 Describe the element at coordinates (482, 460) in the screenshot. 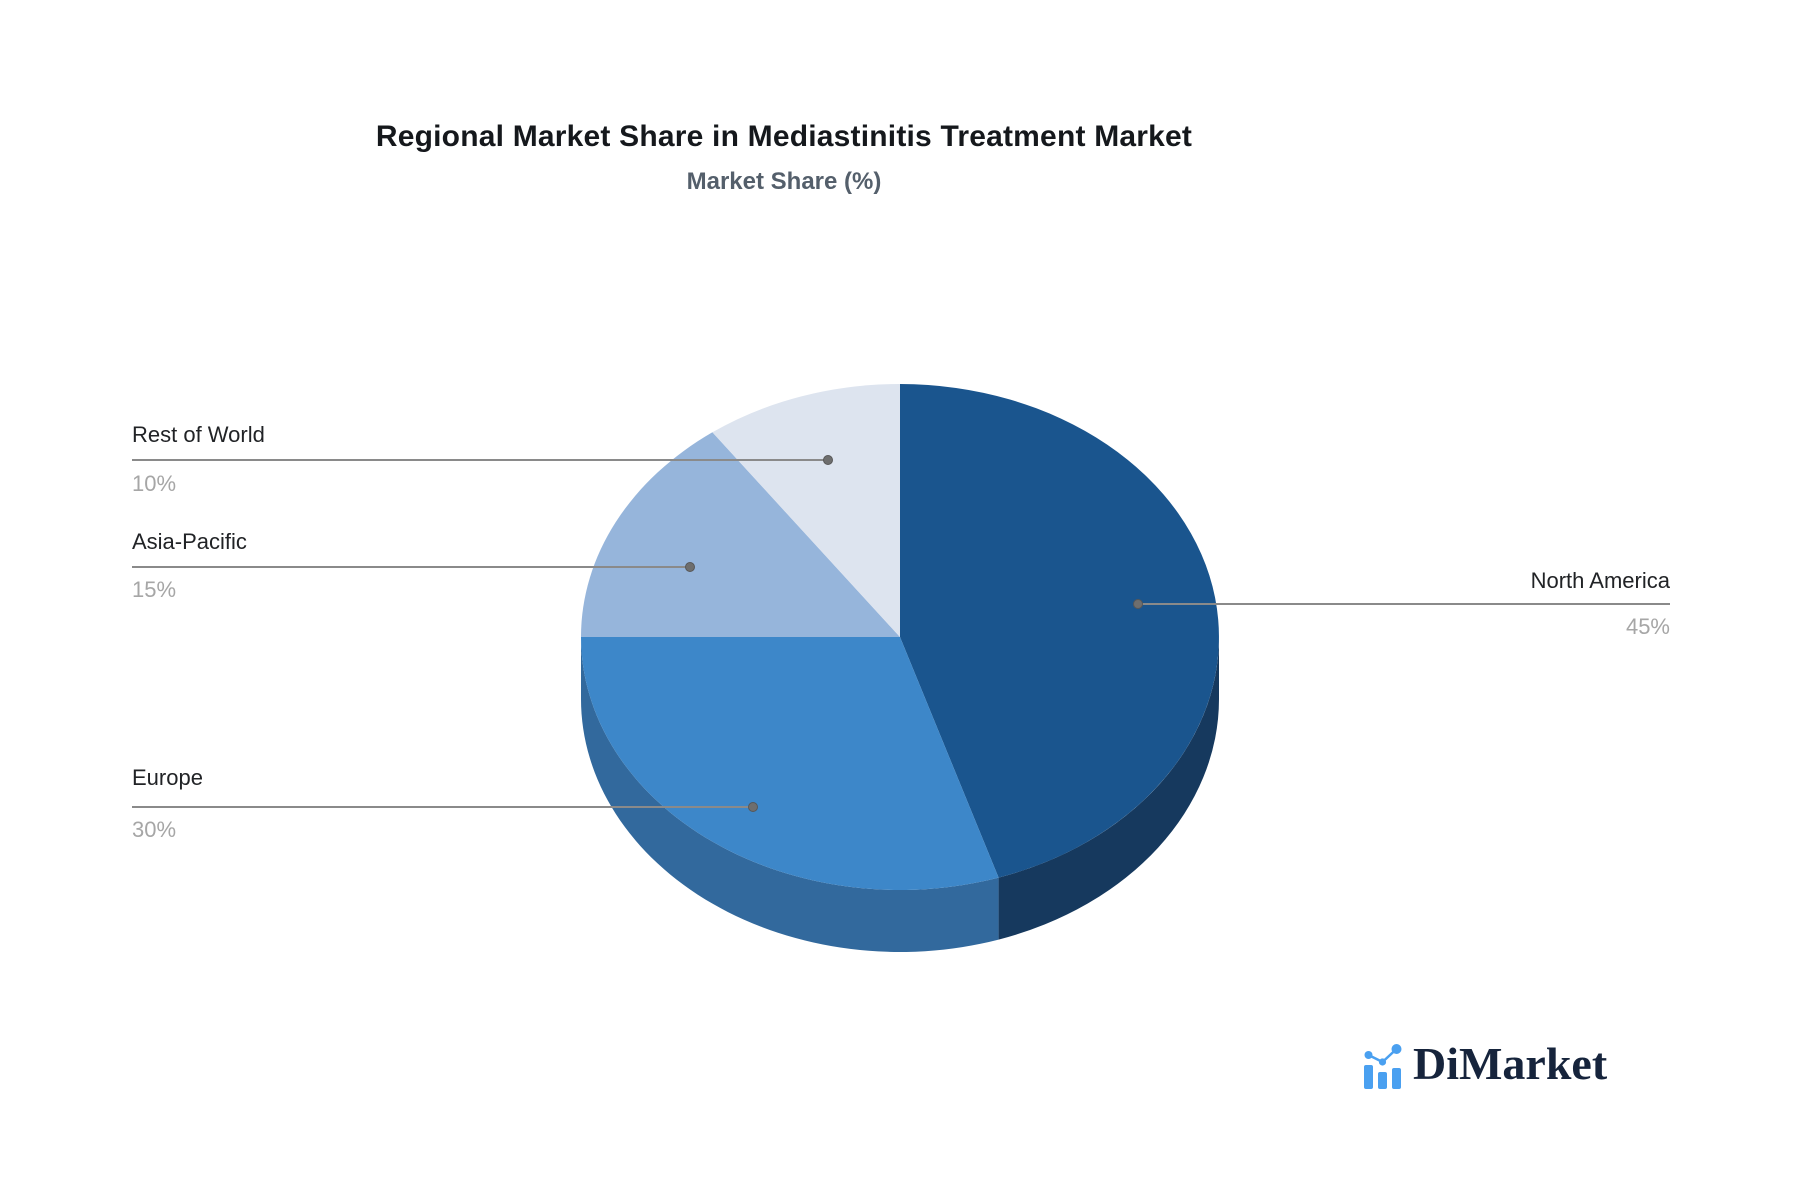

I see `leader-line-rest-of-world` at that location.